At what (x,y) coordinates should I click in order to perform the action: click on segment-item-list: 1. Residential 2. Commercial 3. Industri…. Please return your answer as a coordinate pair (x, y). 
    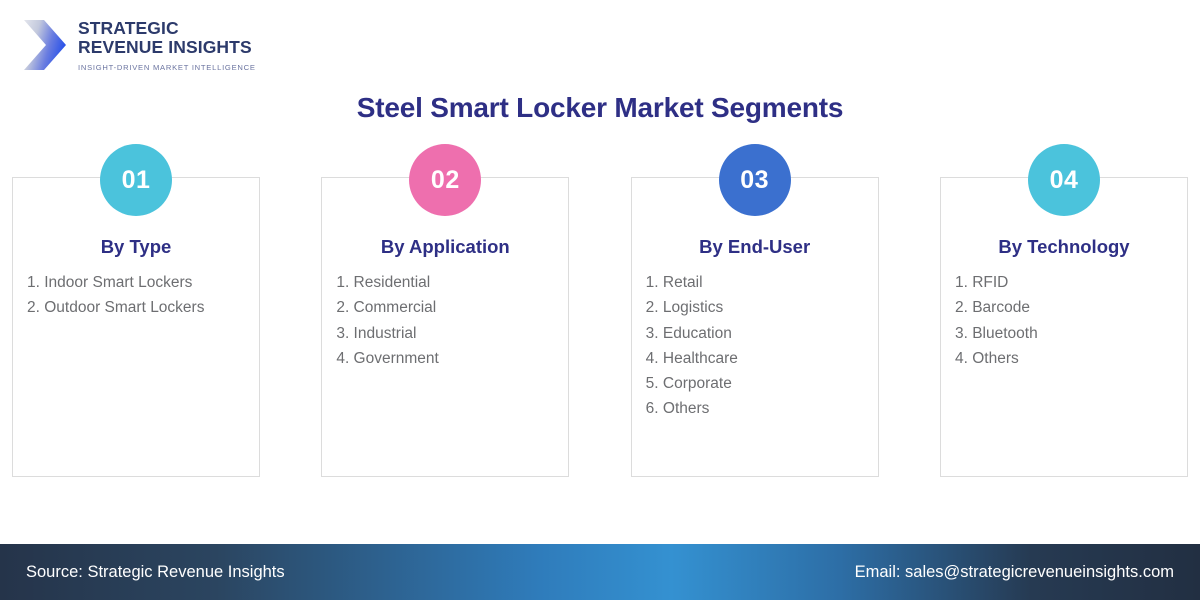
    Looking at the image, I should click on (445, 320).